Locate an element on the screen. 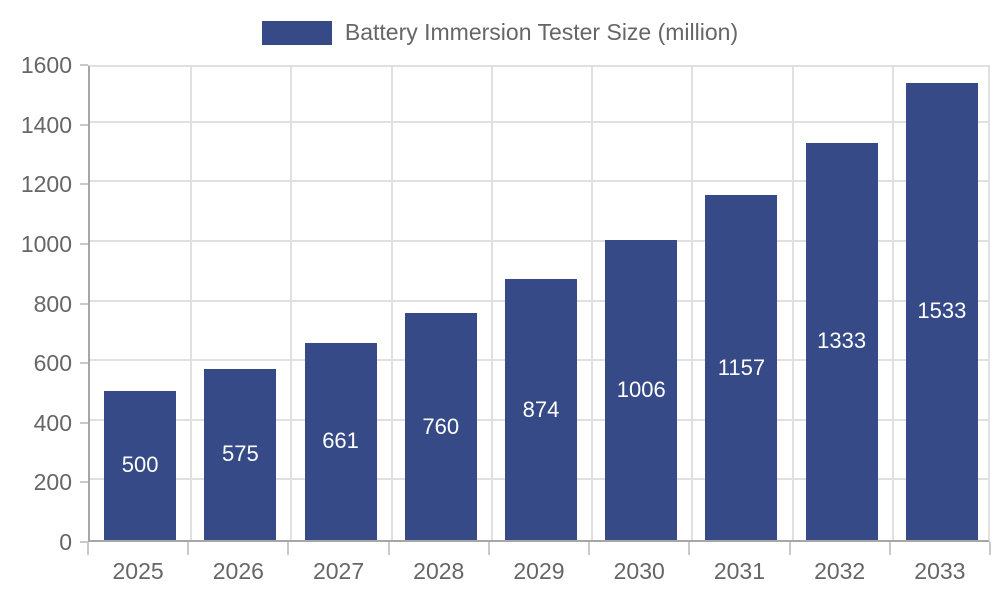 The height and width of the screenshot is (600, 1000). bar-2029: 874 is located at coordinates (541, 409).